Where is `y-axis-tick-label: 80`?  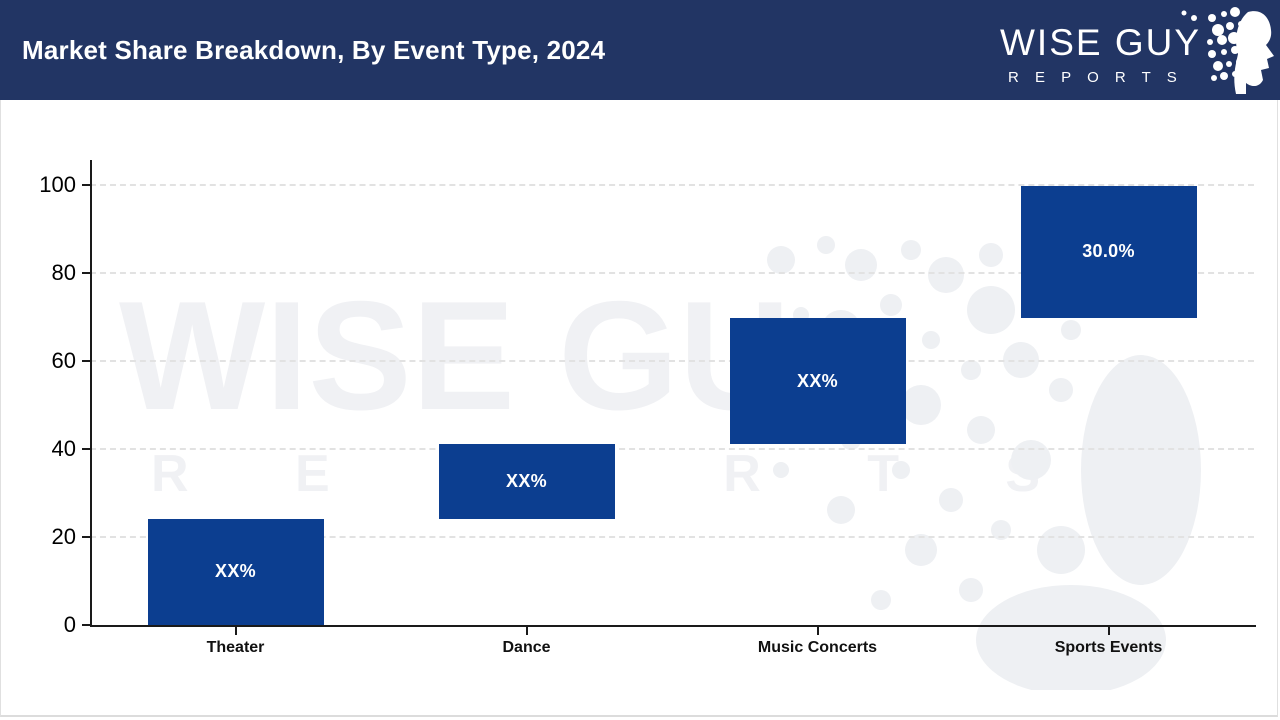 y-axis-tick-label: 80 is located at coordinates (63, 272).